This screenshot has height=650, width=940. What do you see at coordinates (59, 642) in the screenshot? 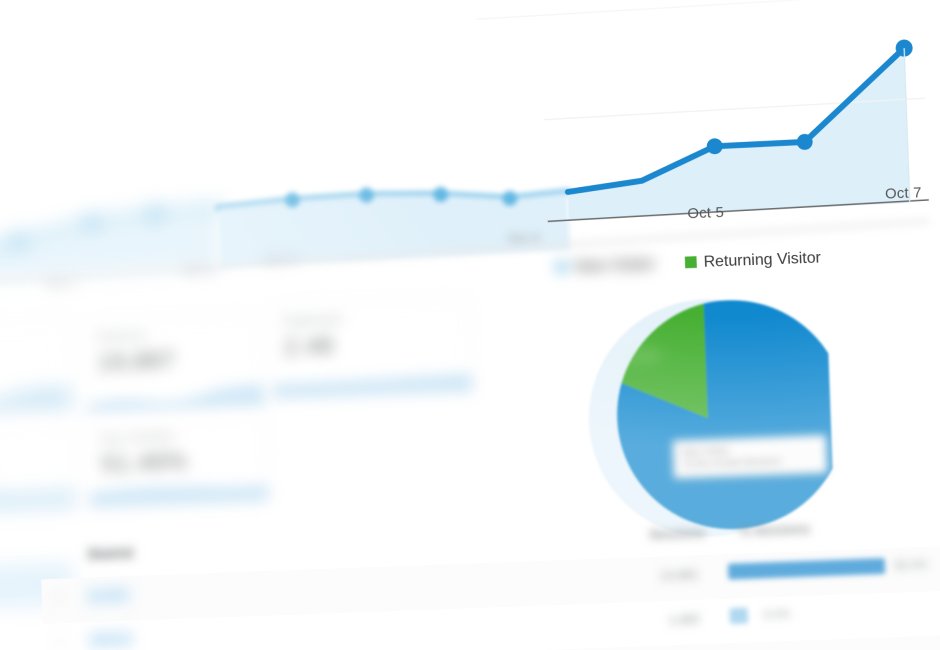
I see `table-row-index: 2` at bounding box center [59, 642].